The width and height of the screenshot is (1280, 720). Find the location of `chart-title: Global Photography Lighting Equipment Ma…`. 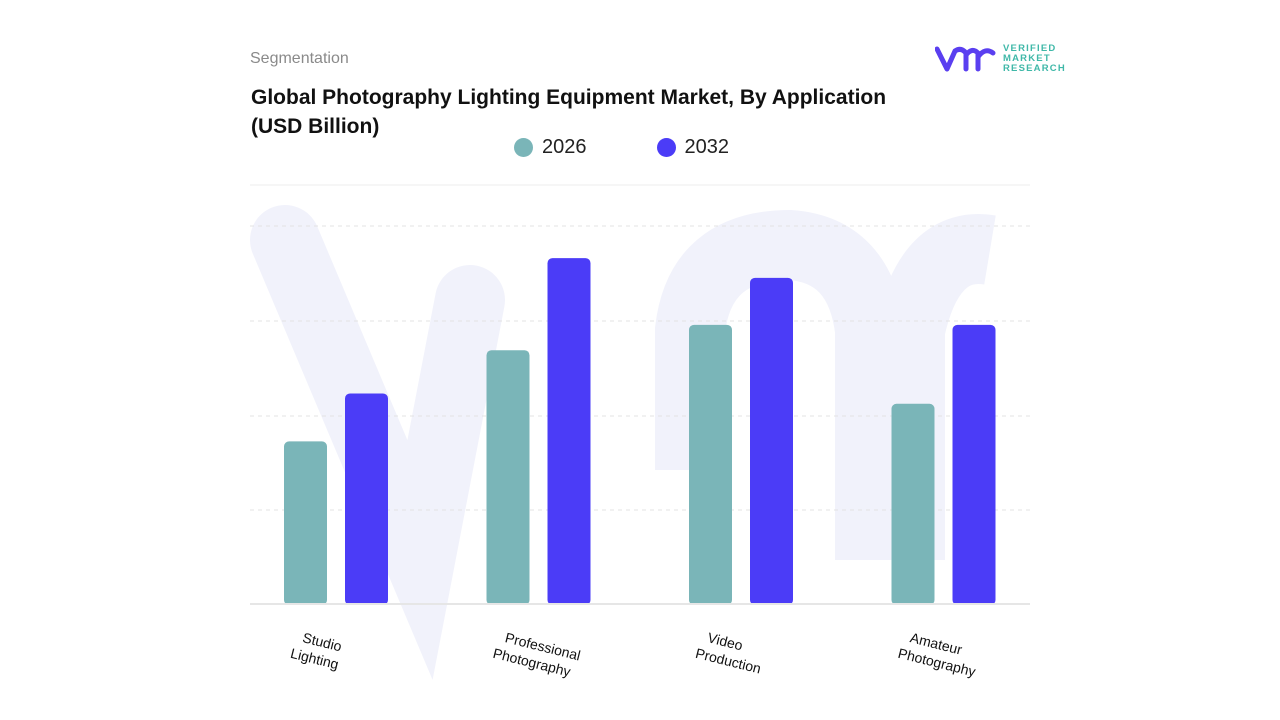

chart-title: Global Photography Lighting Equipment Ma… is located at coordinates (569, 112).